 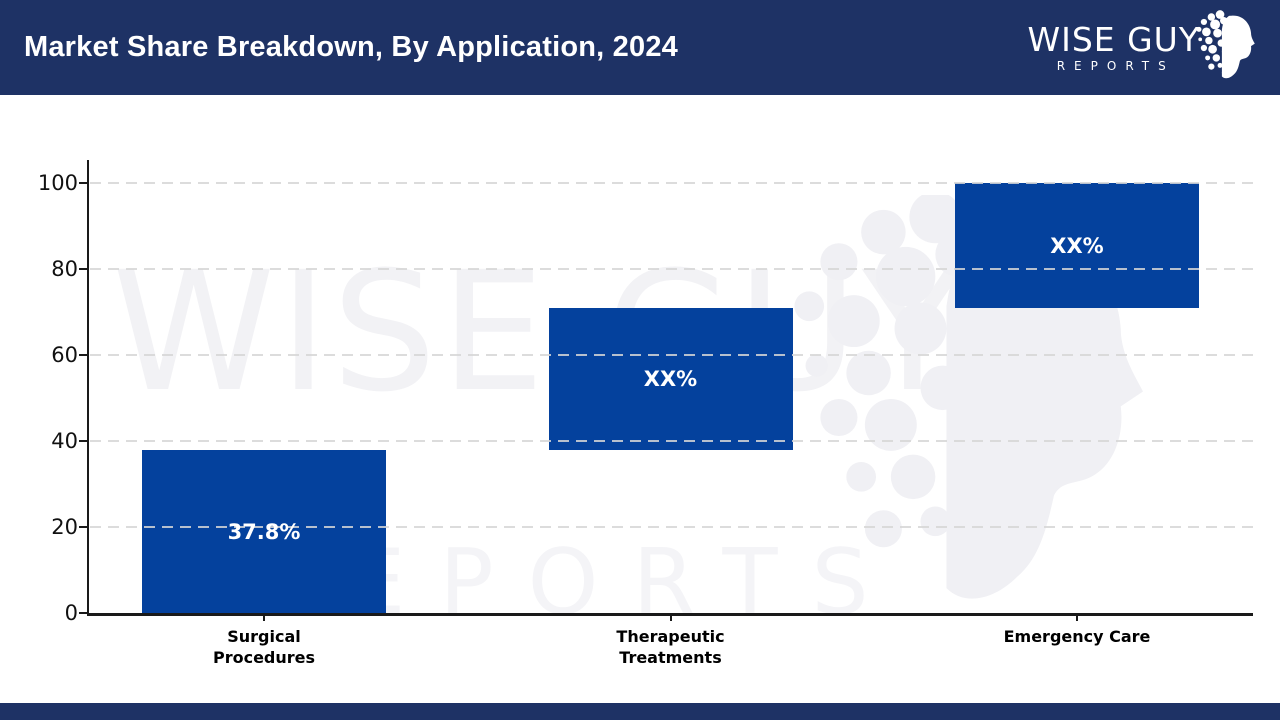 I want to click on y-tick-label-100: 100, so click(x=57, y=183).